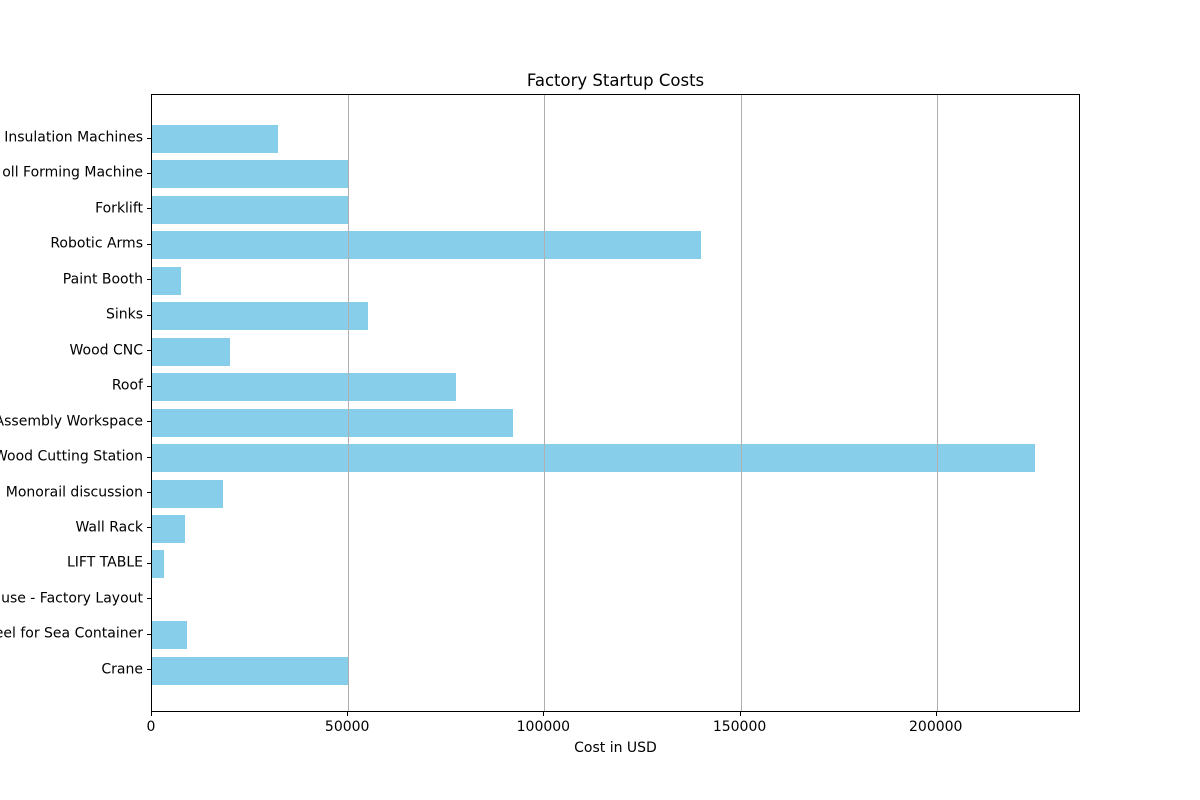  I want to click on y-tick-label: oll Forming Machine, so click(72, 173).